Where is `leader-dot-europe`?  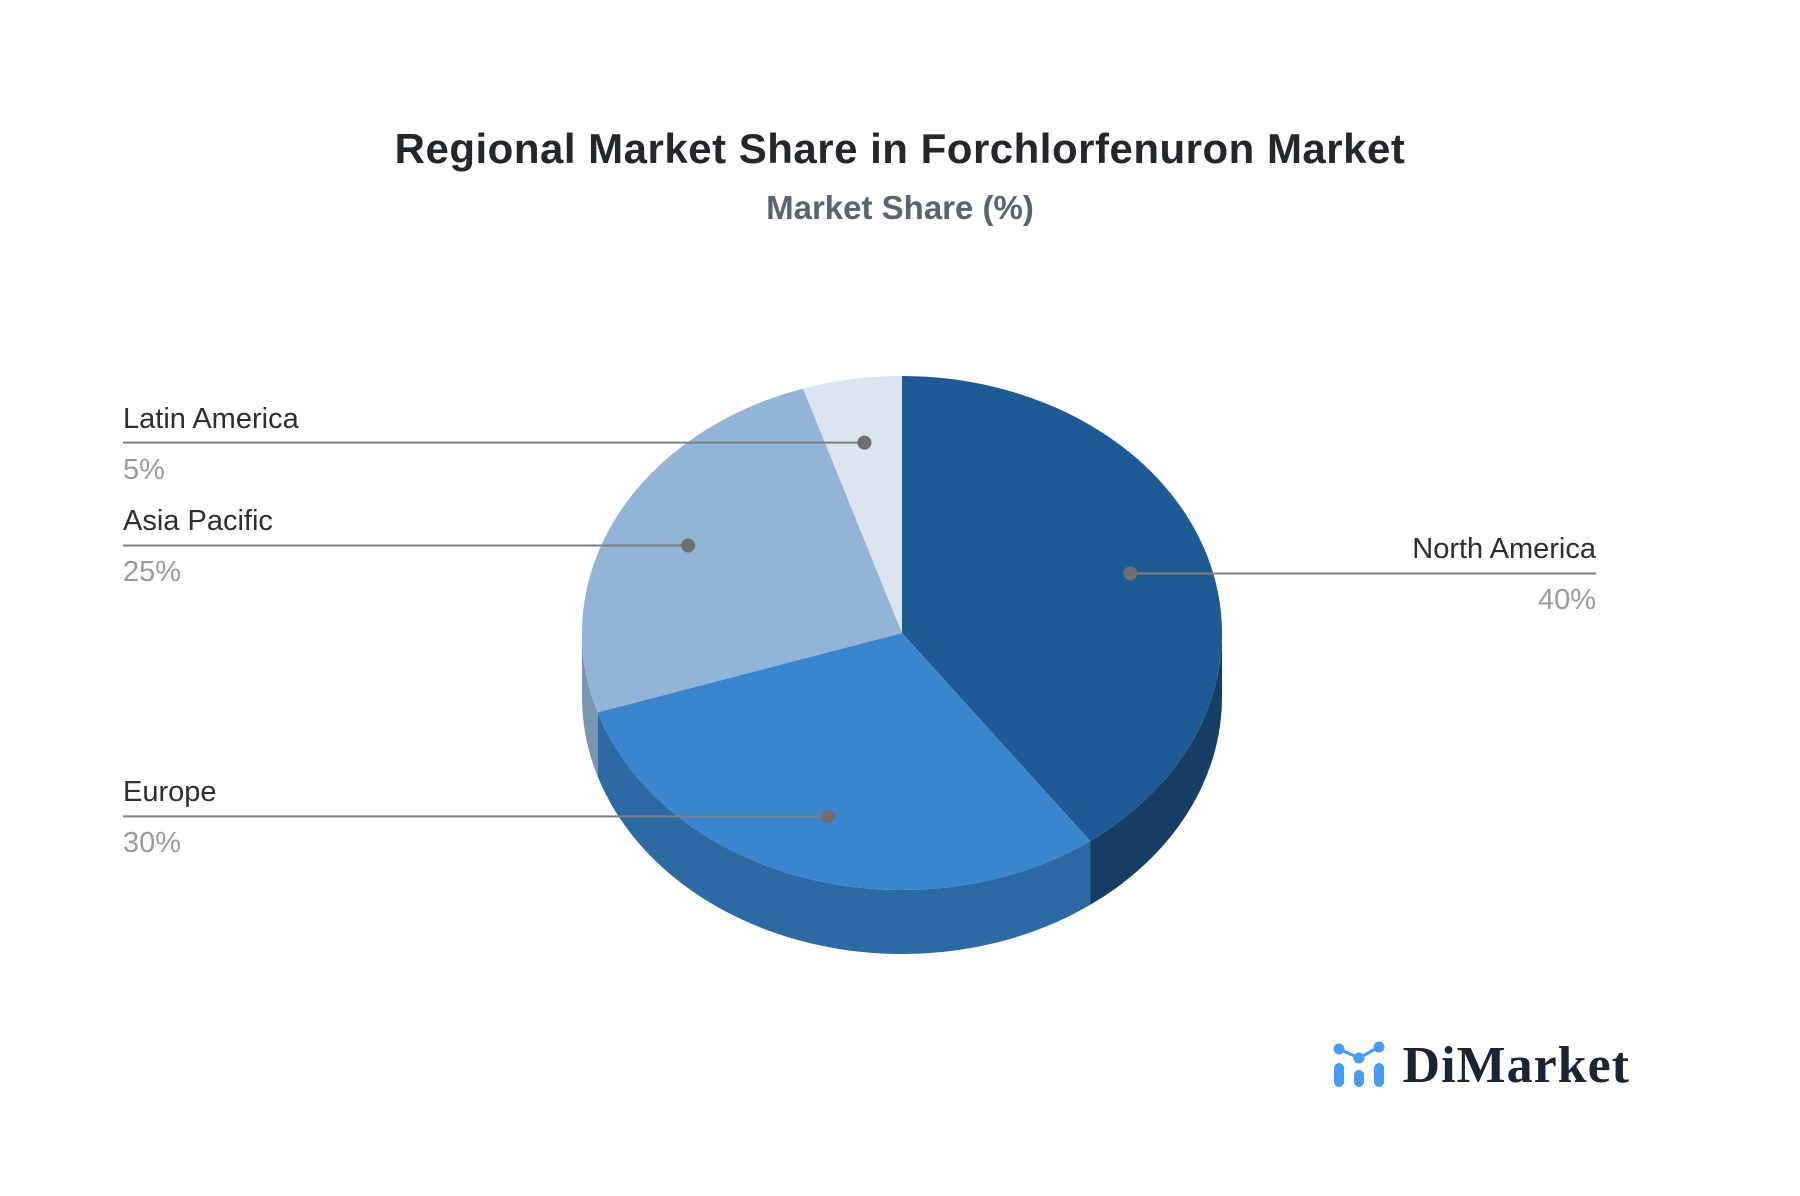 leader-dot-europe is located at coordinates (827, 816).